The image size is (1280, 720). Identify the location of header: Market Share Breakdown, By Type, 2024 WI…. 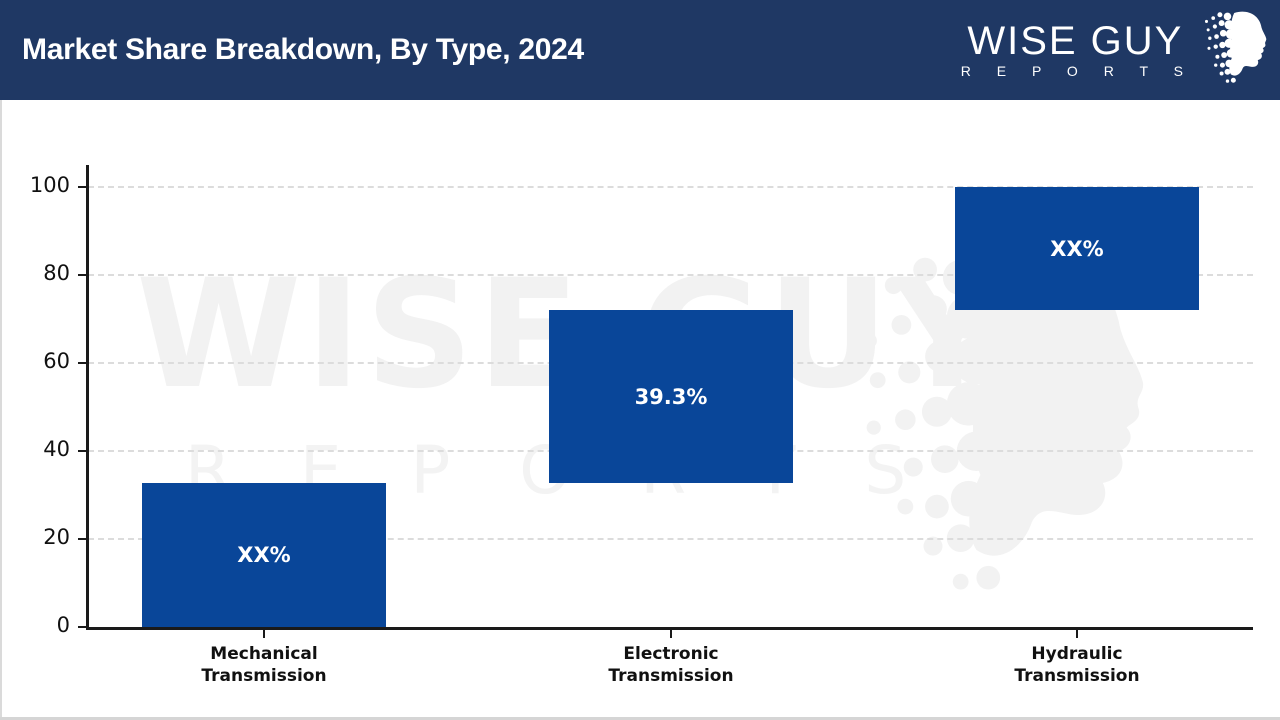
(640, 50).